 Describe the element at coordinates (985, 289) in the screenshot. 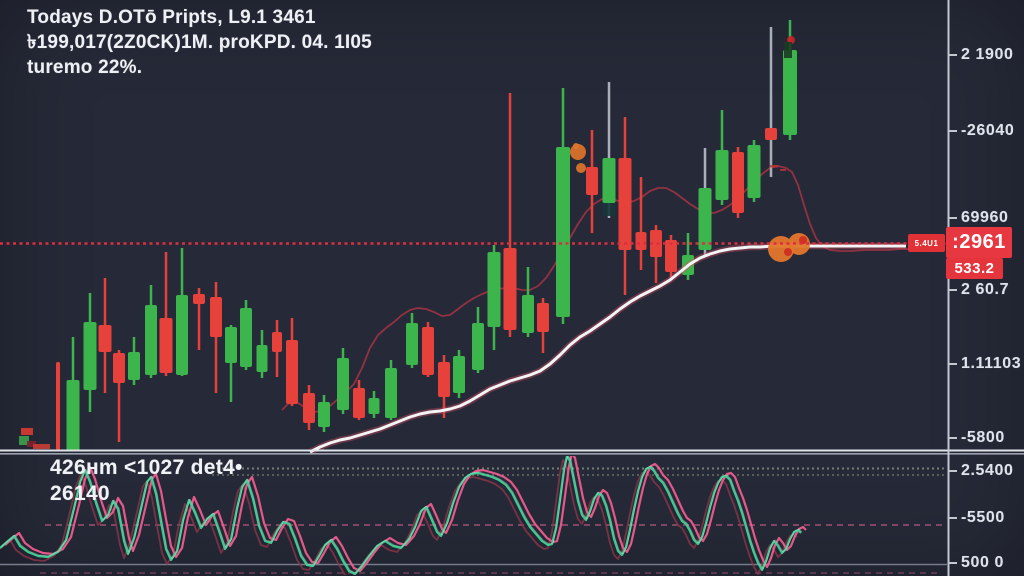

I see `axis-label: 2 60.7` at that location.